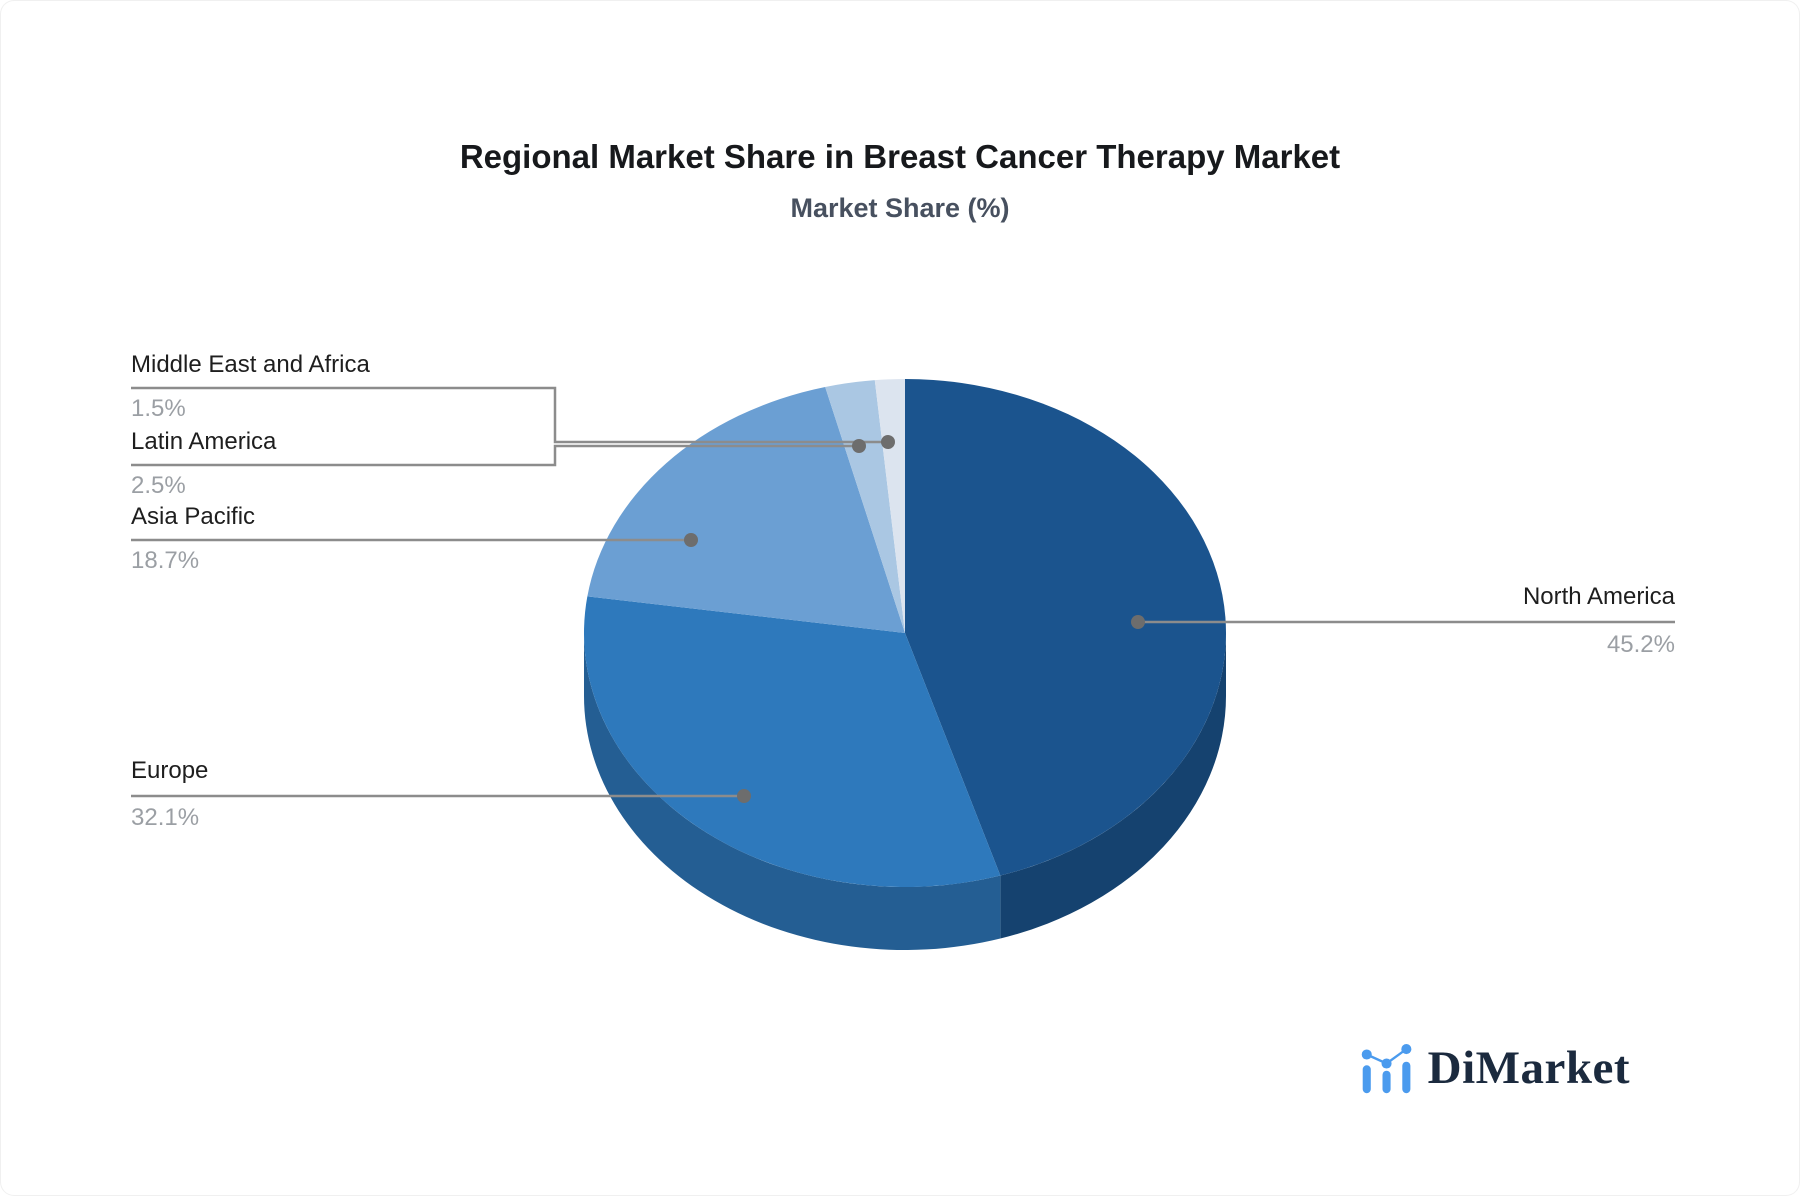 The image size is (1800, 1196). I want to click on slice-label-europe: Europe, so click(170, 770).